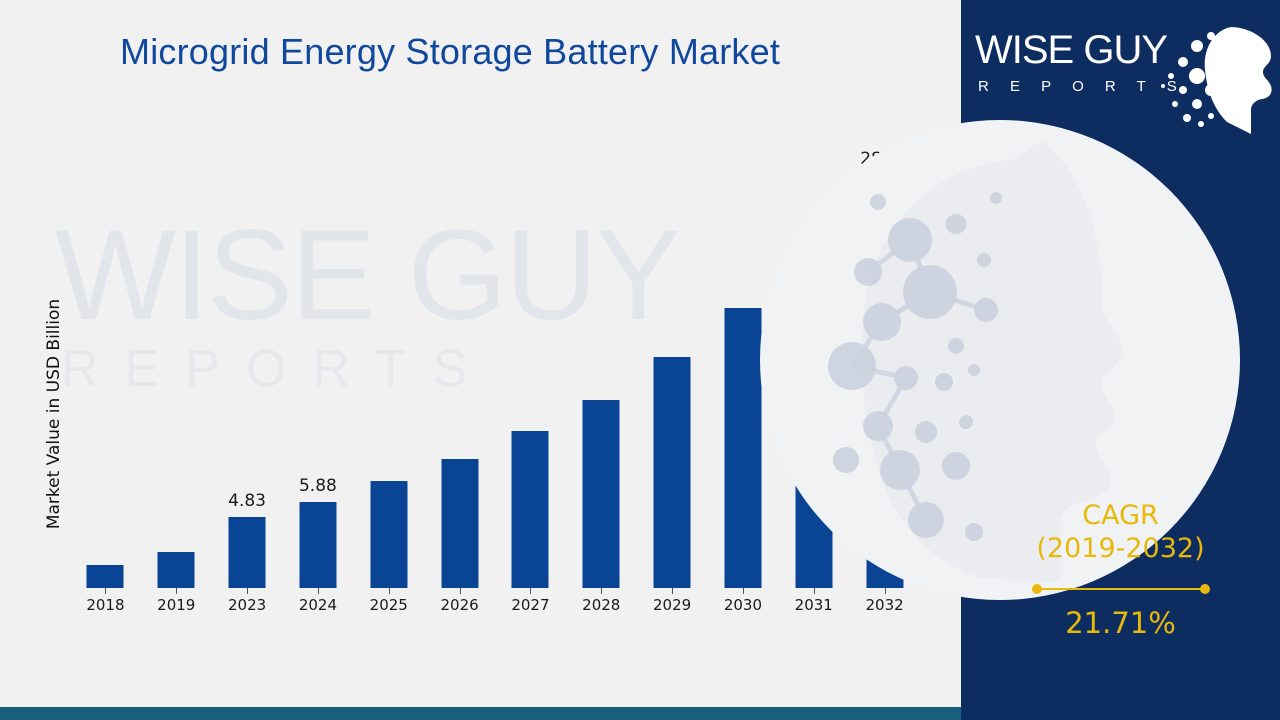 The width and height of the screenshot is (1280, 720). What do you see at coordinates (531, 591) in the screenshot?
I see `x-tick-2027` at bounding box center [531, 591].